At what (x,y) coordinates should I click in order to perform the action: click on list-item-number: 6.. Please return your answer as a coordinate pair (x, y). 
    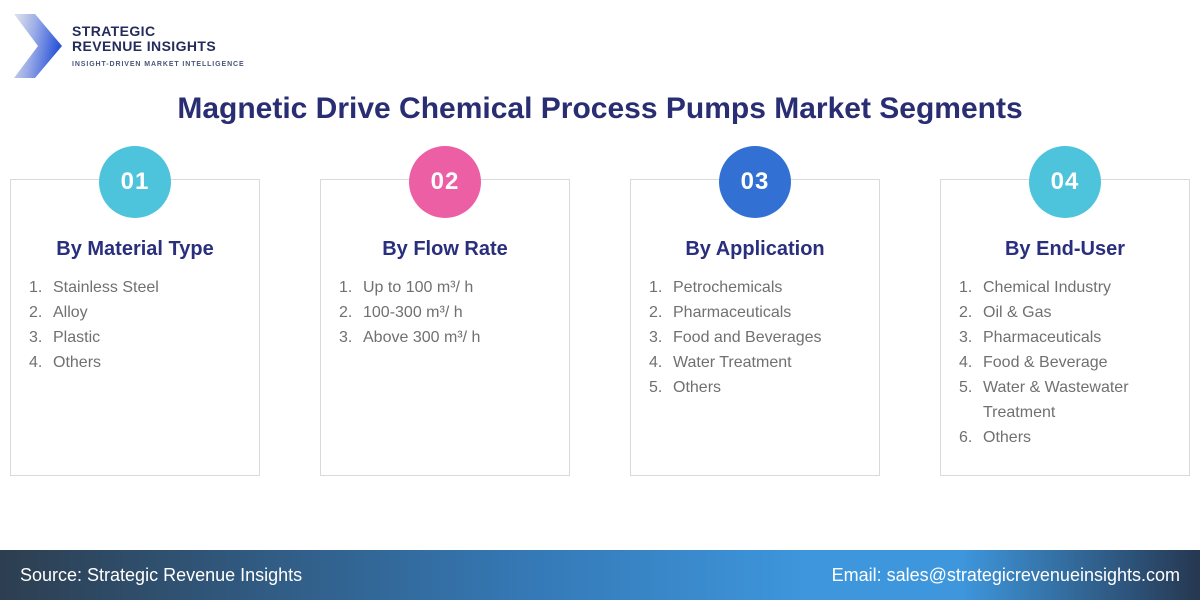
    Looking at the image, I should click on (966, 437).